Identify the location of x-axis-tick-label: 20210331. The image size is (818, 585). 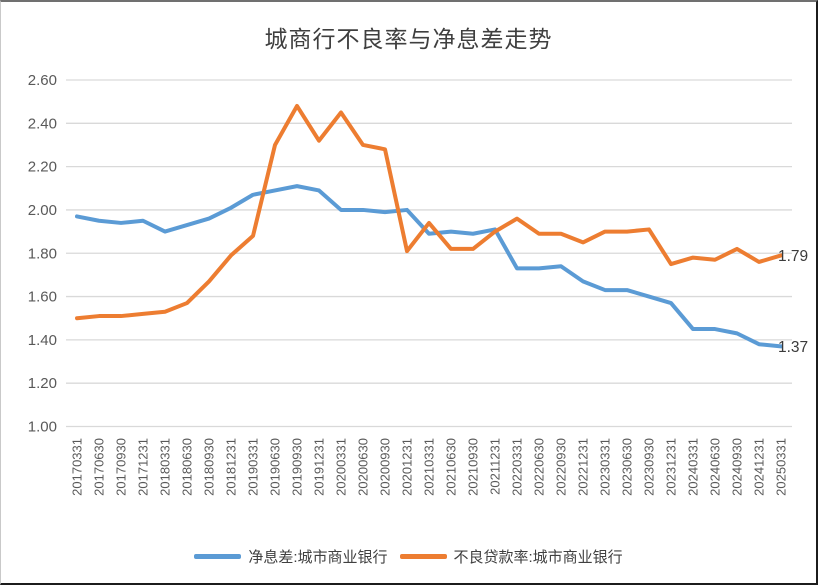
(429, 467).